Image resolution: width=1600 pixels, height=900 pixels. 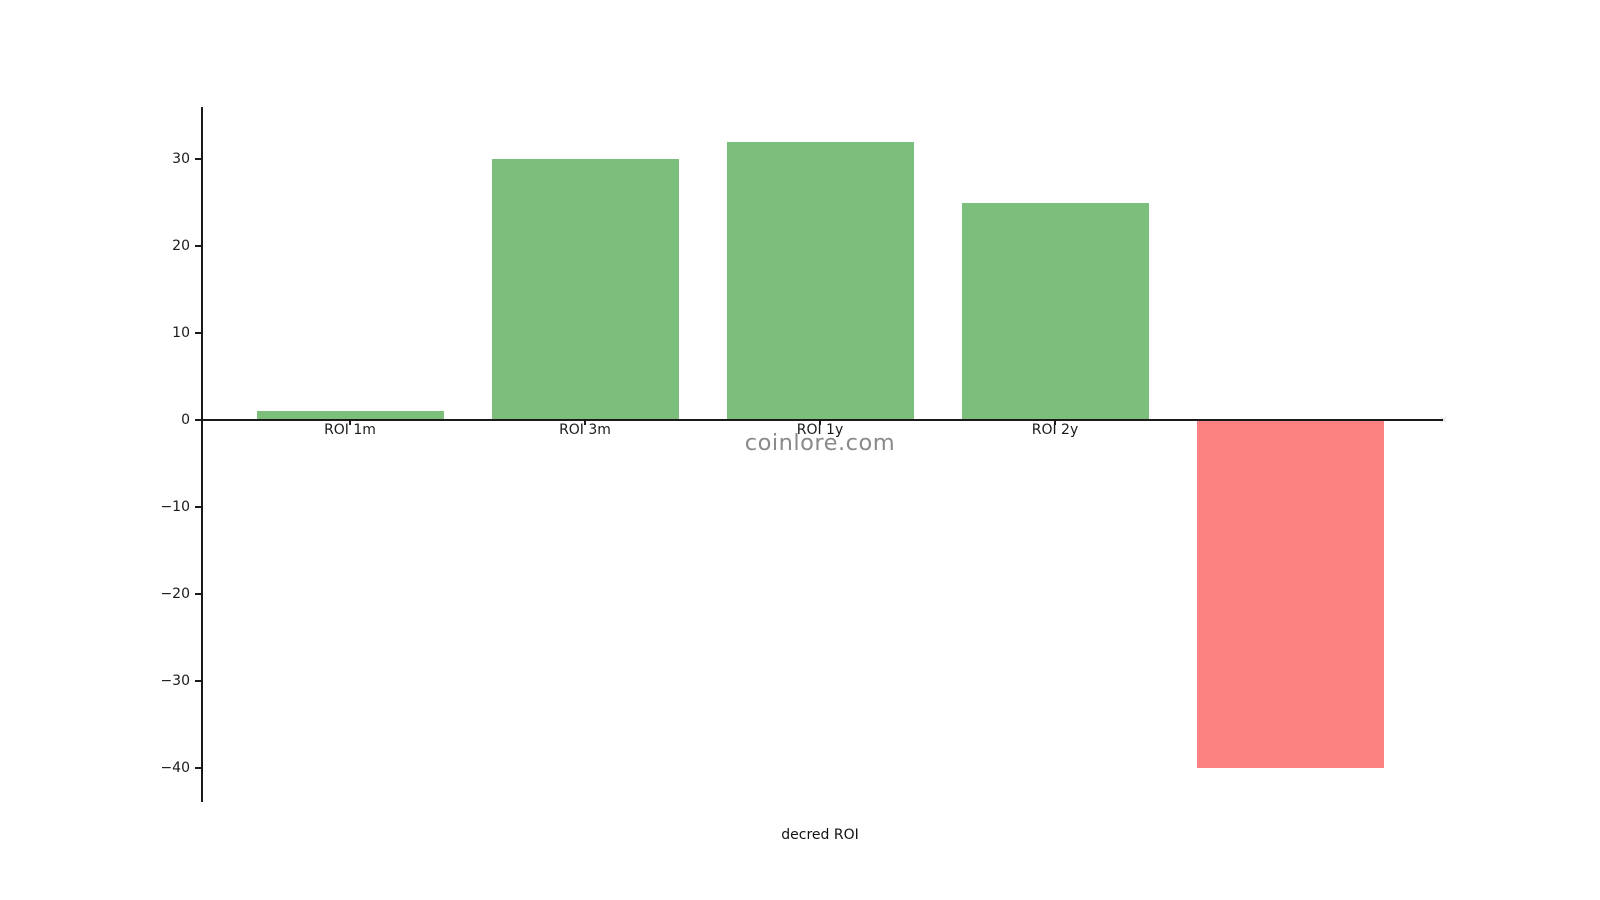 I want to click on bar-roi-1y, so click(x=820, y=280).